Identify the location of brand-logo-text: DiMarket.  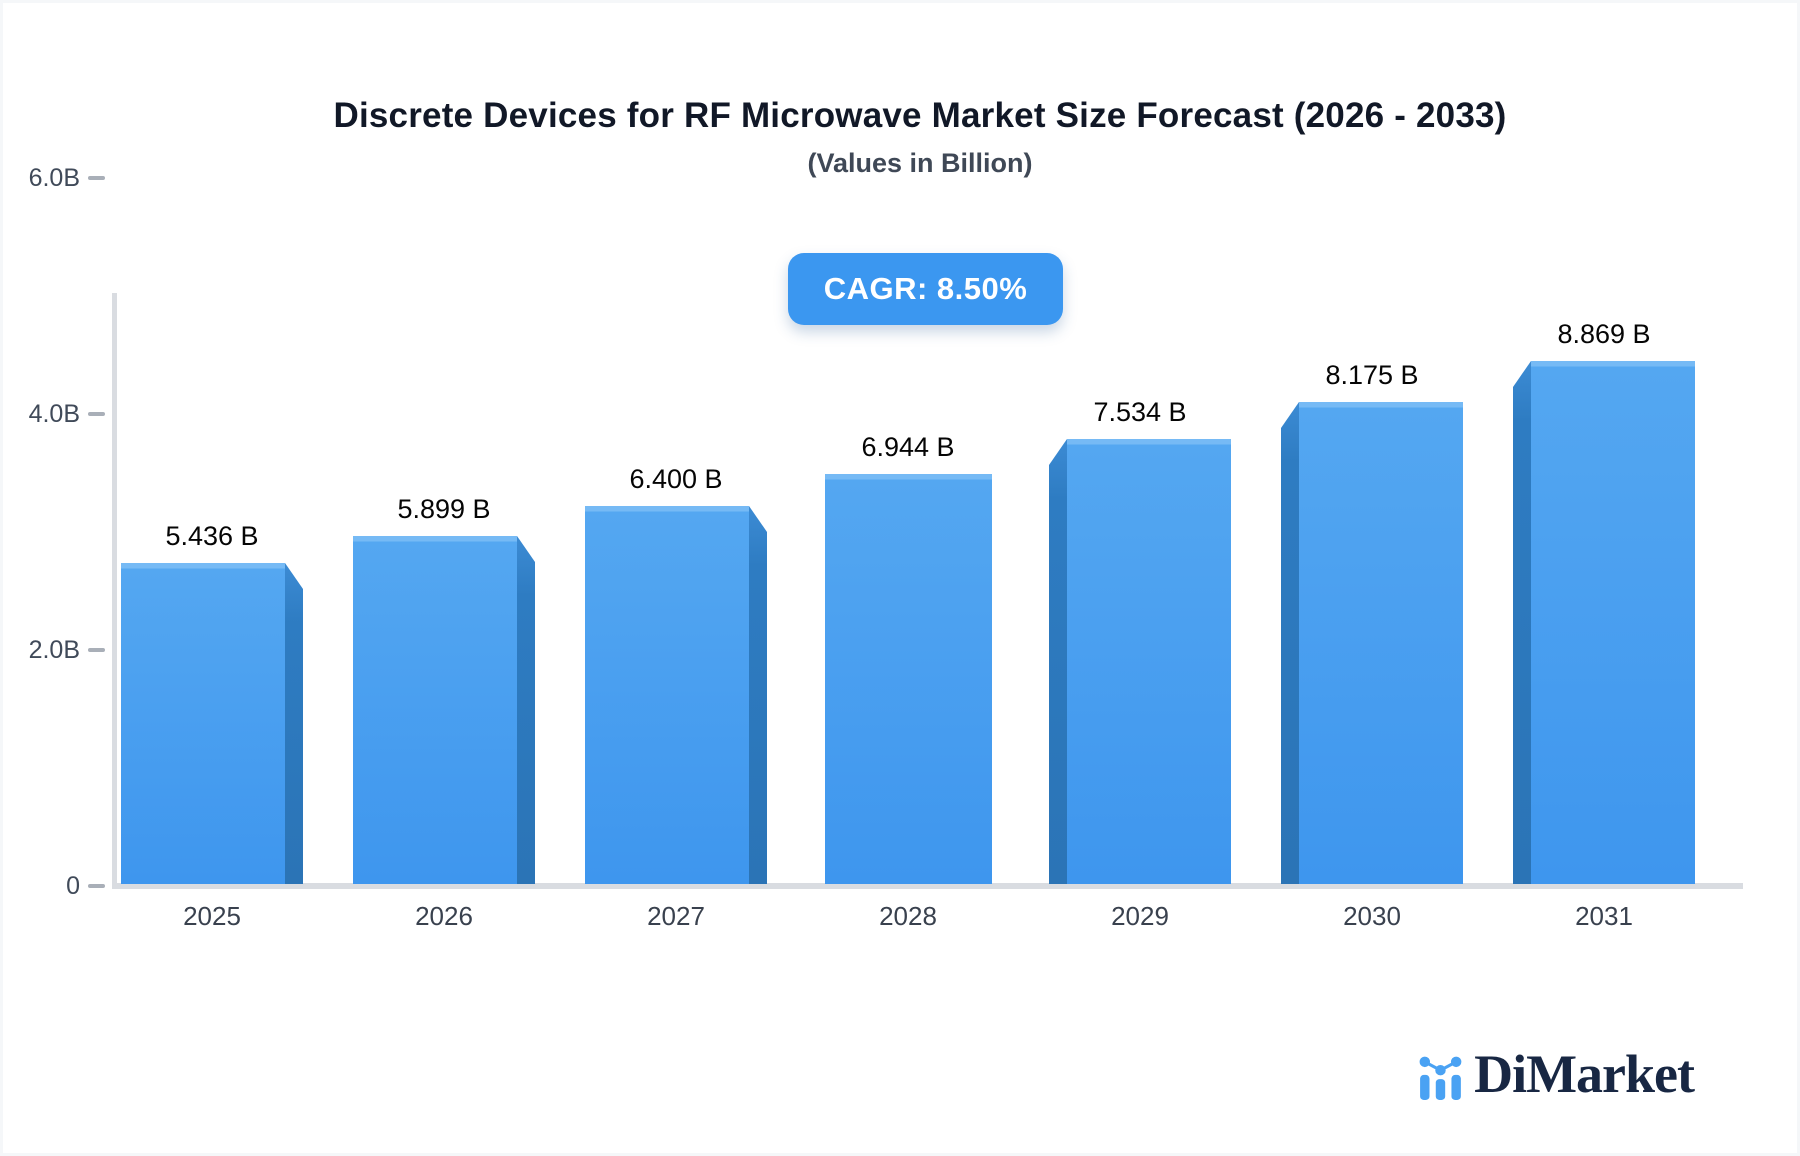
(1584, 1074).